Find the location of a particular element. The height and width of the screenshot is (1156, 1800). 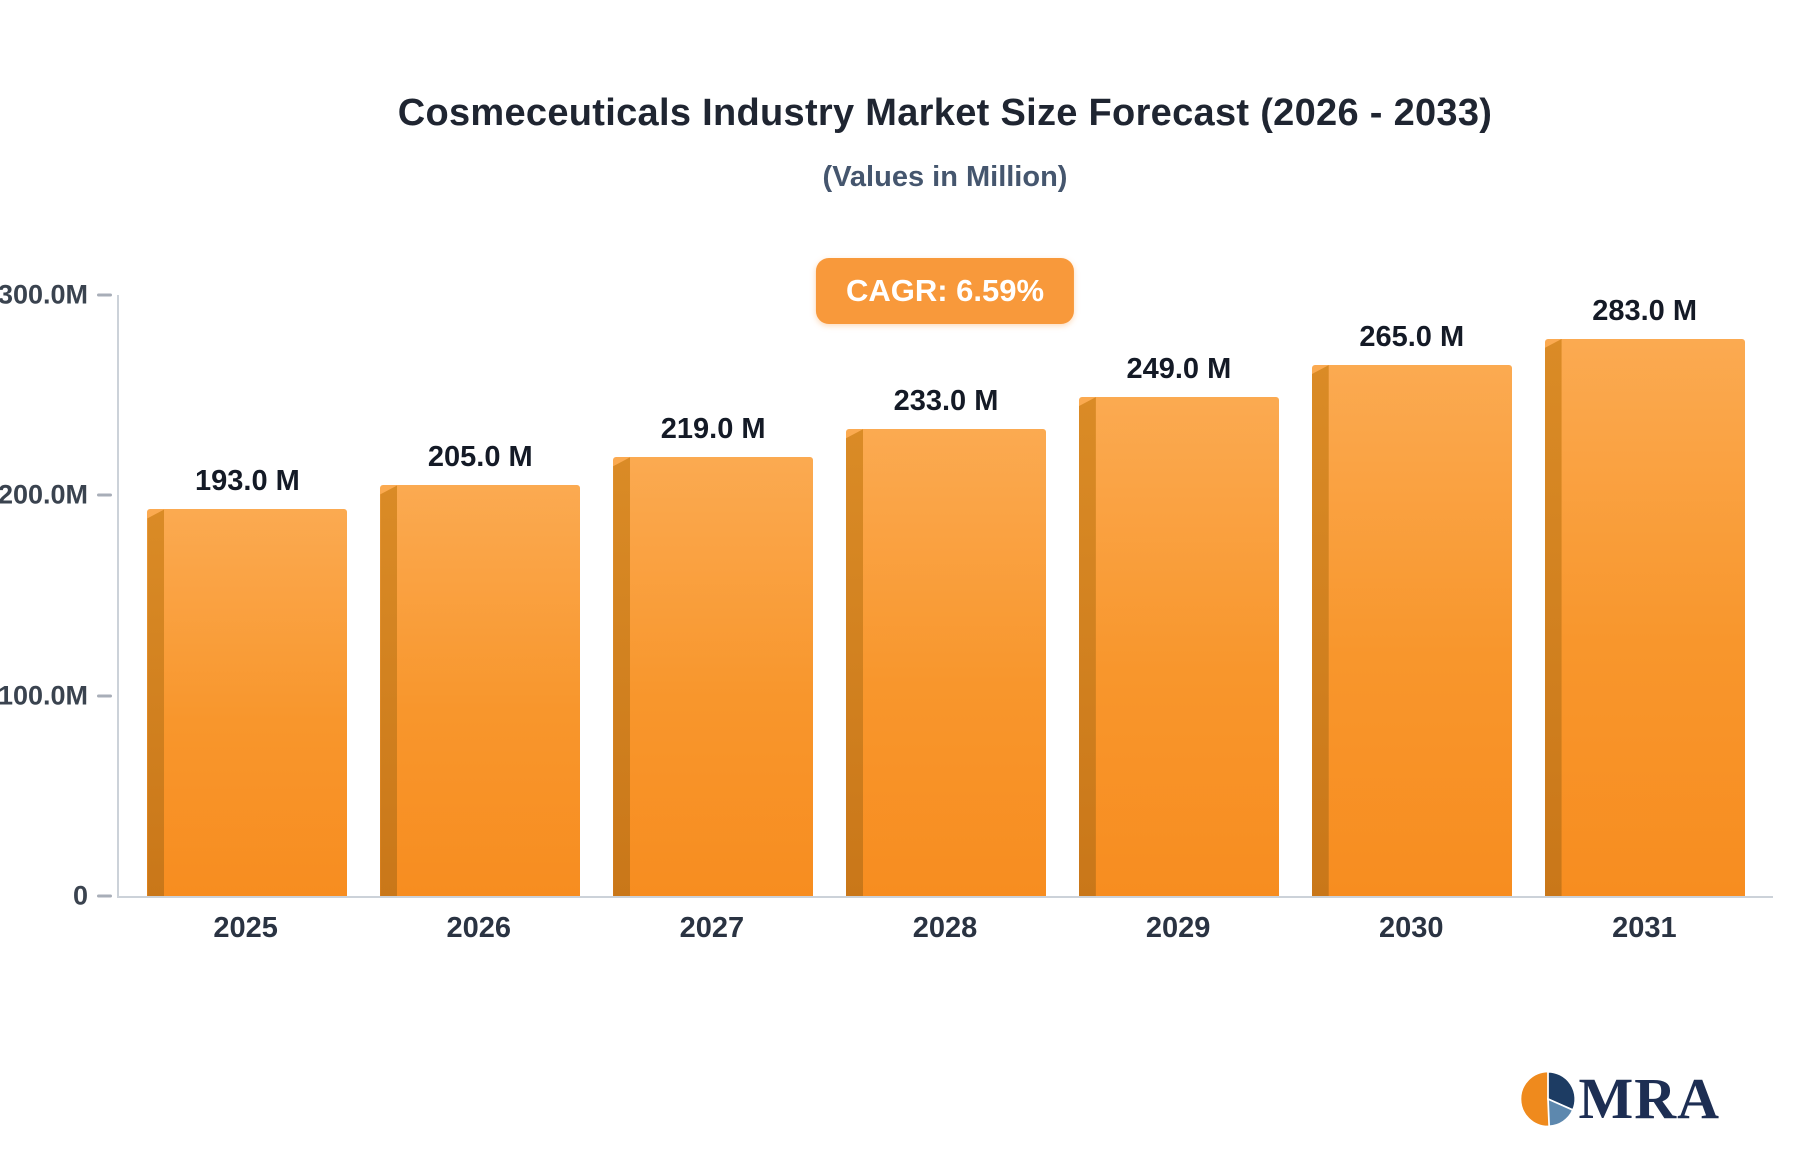

logo-pie-chart-icon is located at coordinates (1548, 1099).